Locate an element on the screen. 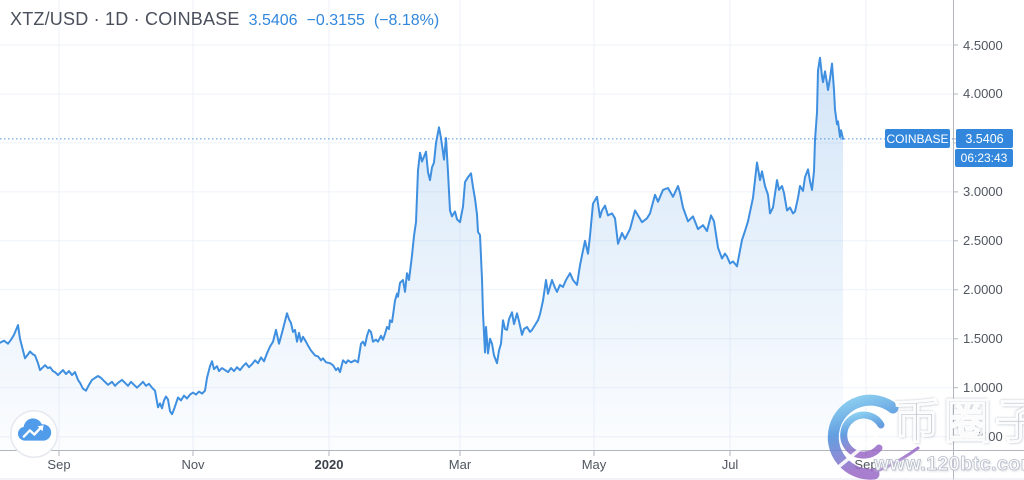 The image size is (1024, 480). last-price-tag: 3.5406 is located at coordinates (984, 139).